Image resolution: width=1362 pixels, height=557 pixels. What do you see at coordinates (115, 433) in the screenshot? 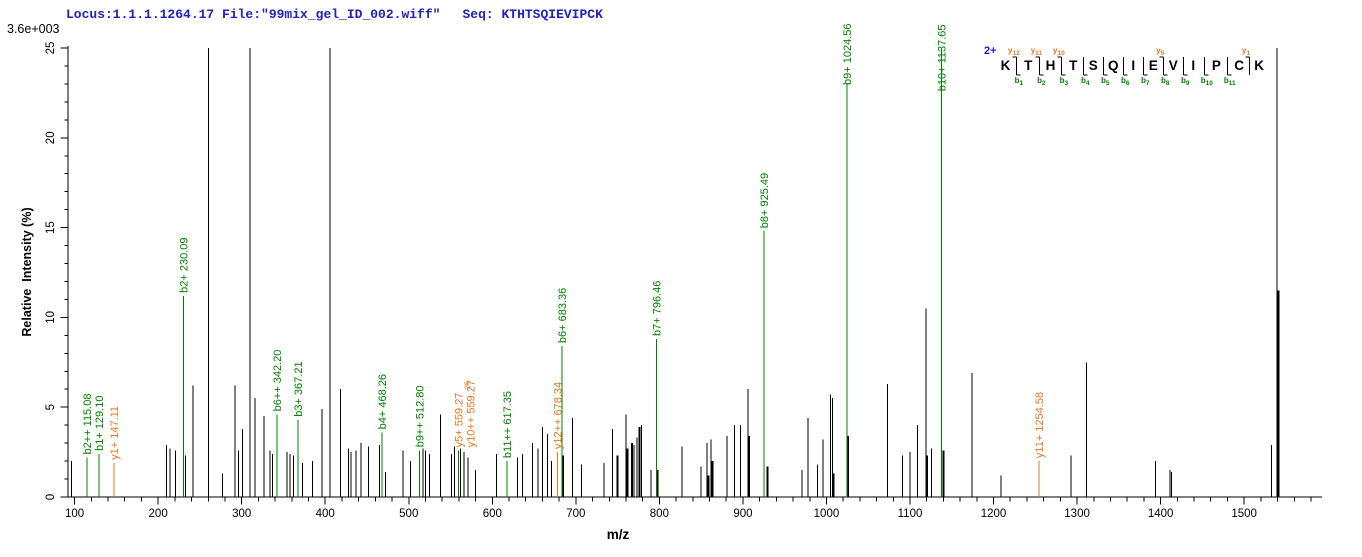
I see `peak-label: y1+ 147.11` at bounding box center [115, 433].